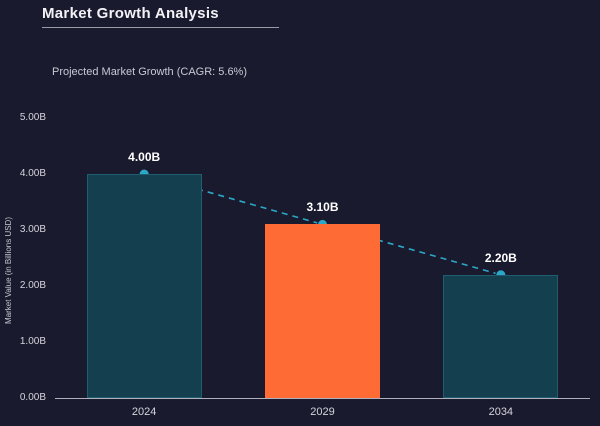  I want to click on x-tick-label: 2029, so click(322, 412).